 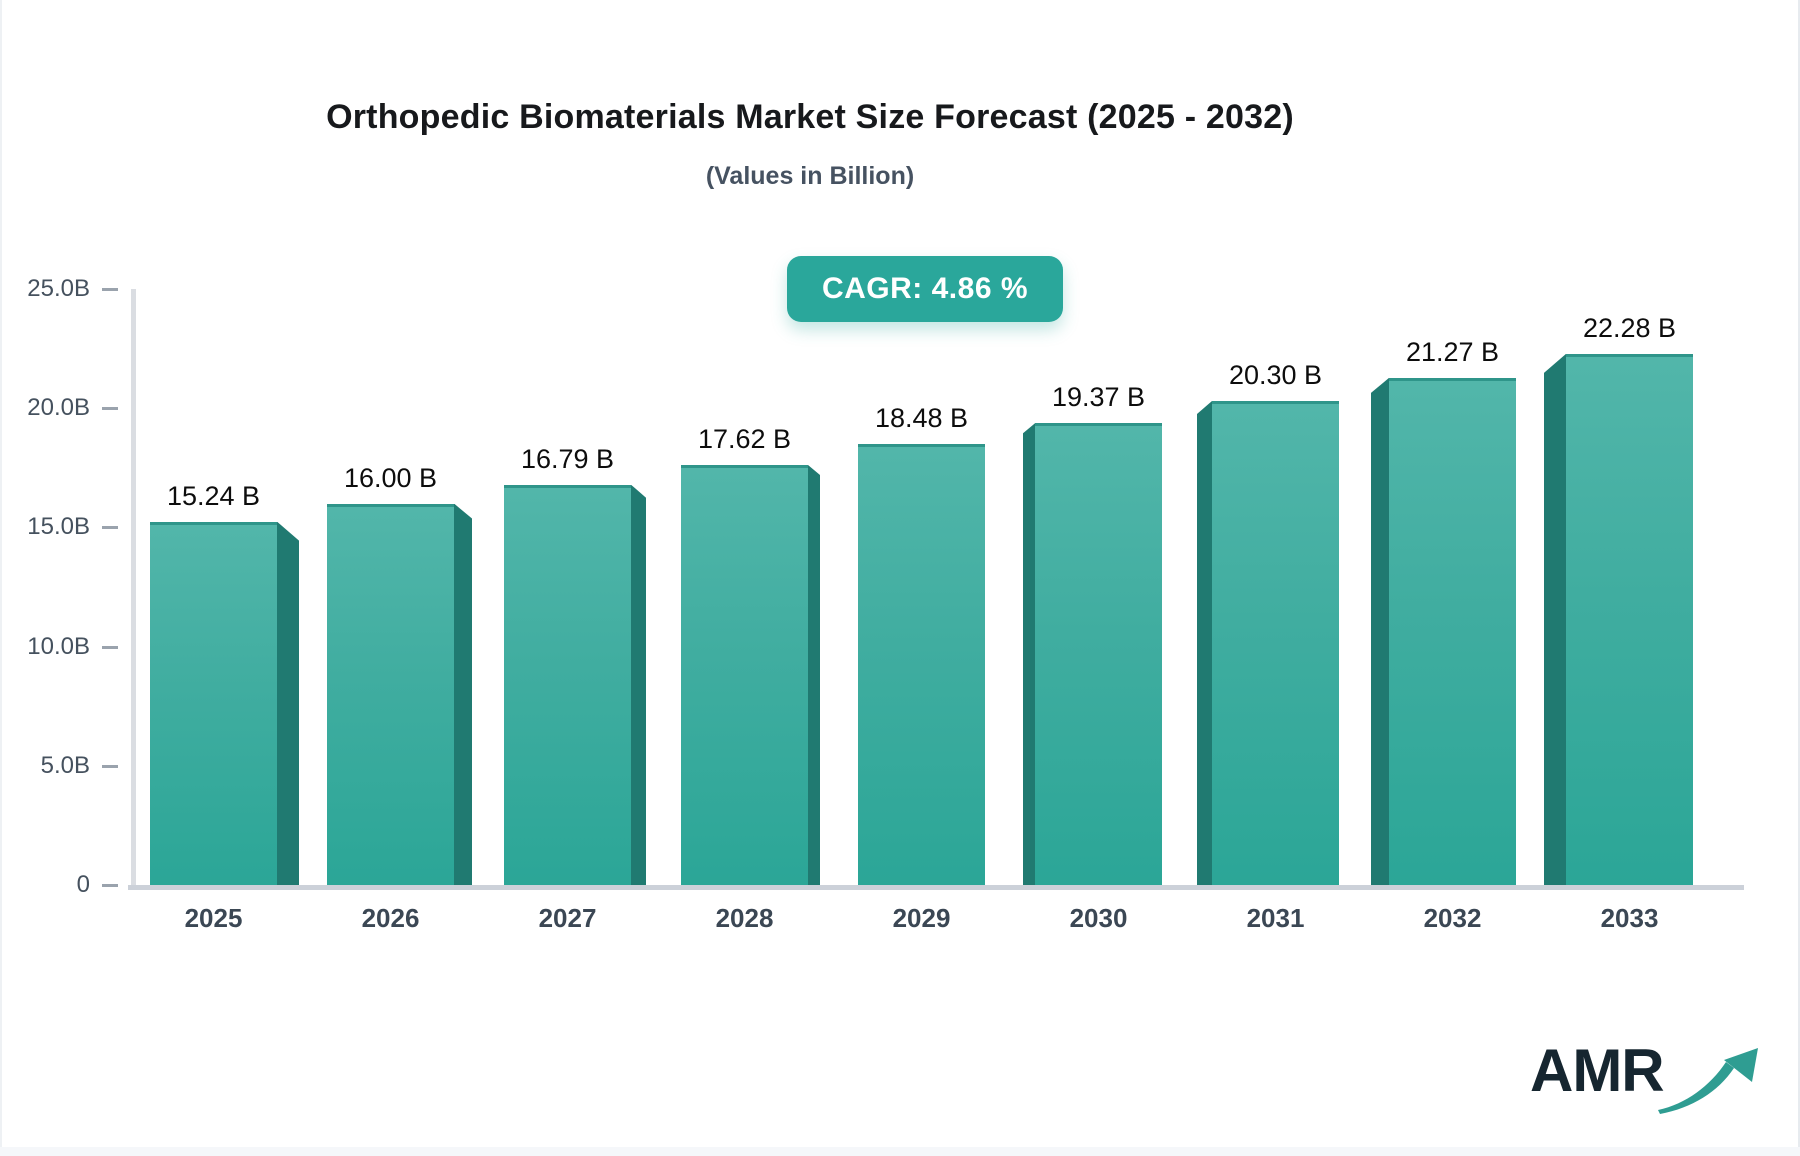 I want to click on x-axis-year-label: 2033, so click(x=1629, y=918).